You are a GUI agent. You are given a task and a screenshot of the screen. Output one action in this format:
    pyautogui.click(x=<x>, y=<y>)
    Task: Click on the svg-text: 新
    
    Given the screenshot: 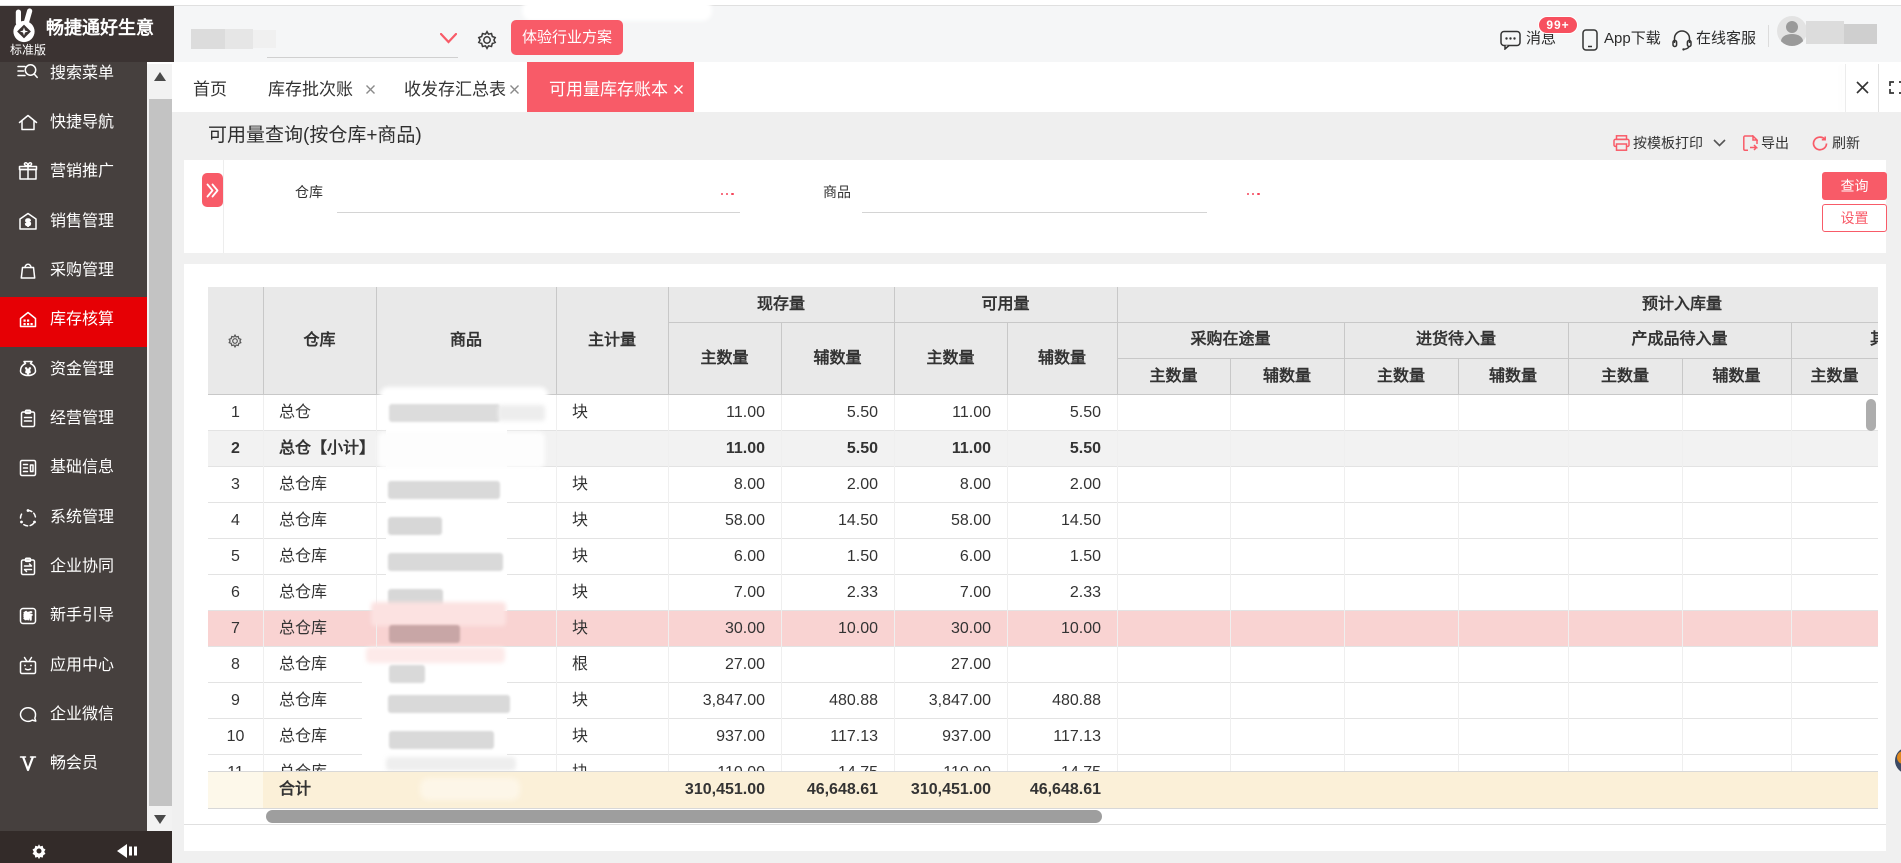 What is the action you would take?
    pyautogui.click(x=28, y=616)
    